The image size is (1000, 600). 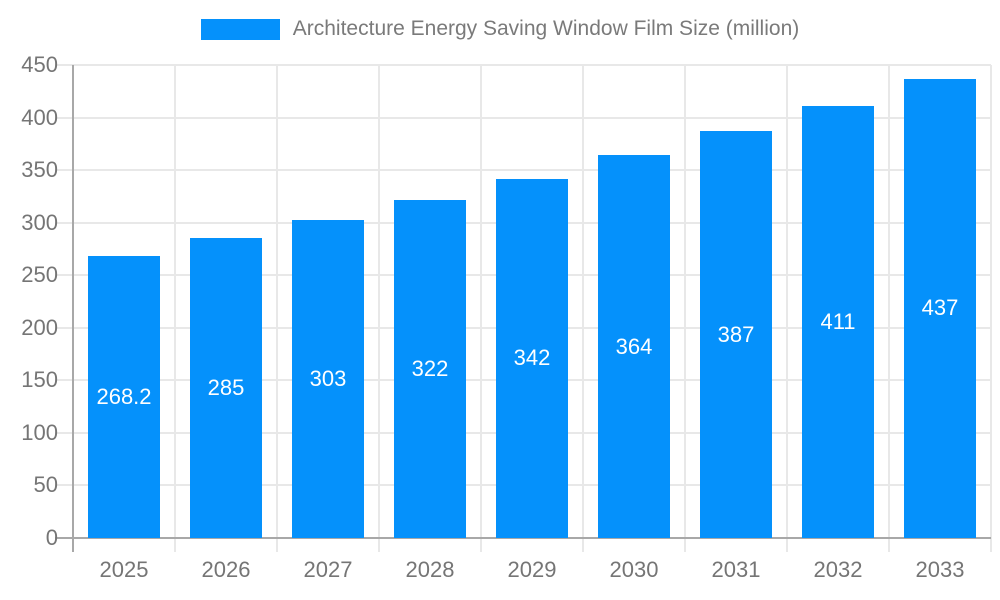 I want to click on x-axis-tick-label: 2030, so click(x=634, y=569).